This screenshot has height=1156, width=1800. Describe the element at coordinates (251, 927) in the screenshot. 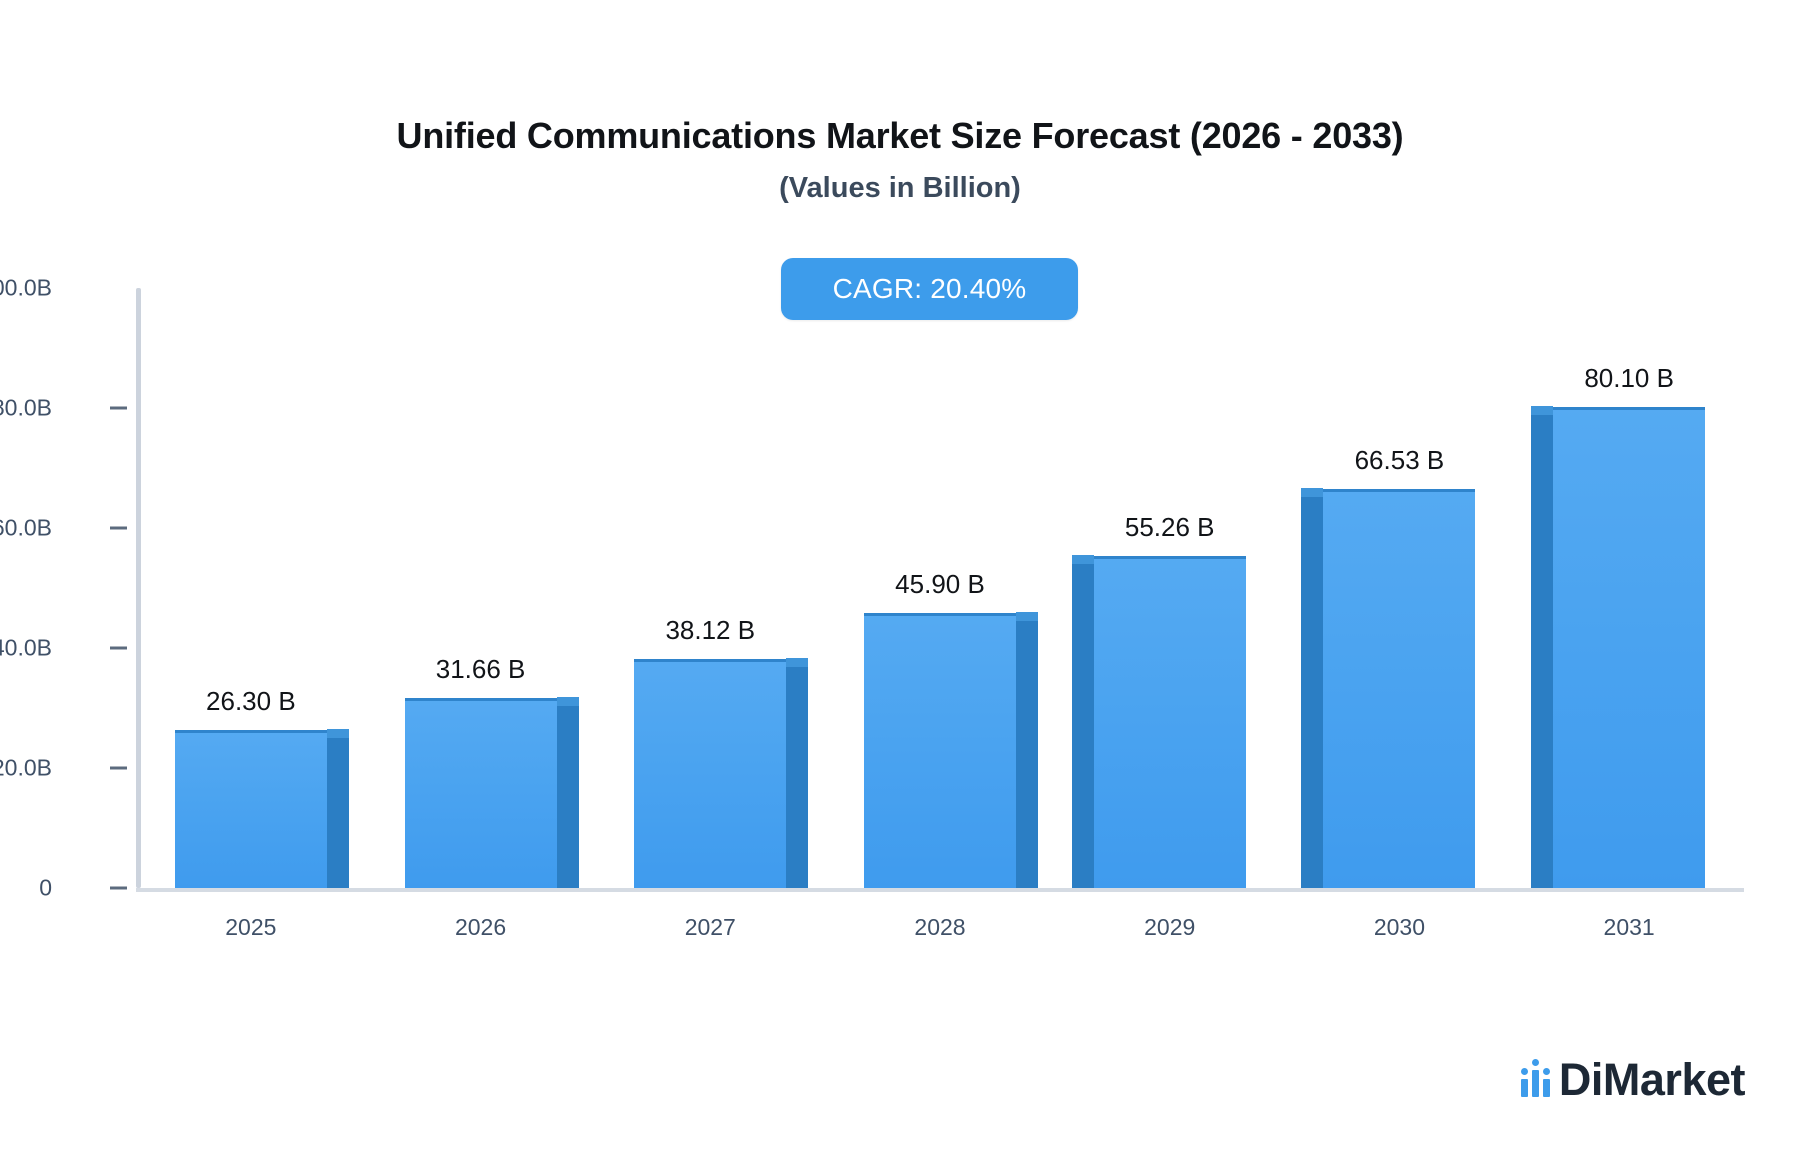

I see `x-axis-label: 2025` at that location.